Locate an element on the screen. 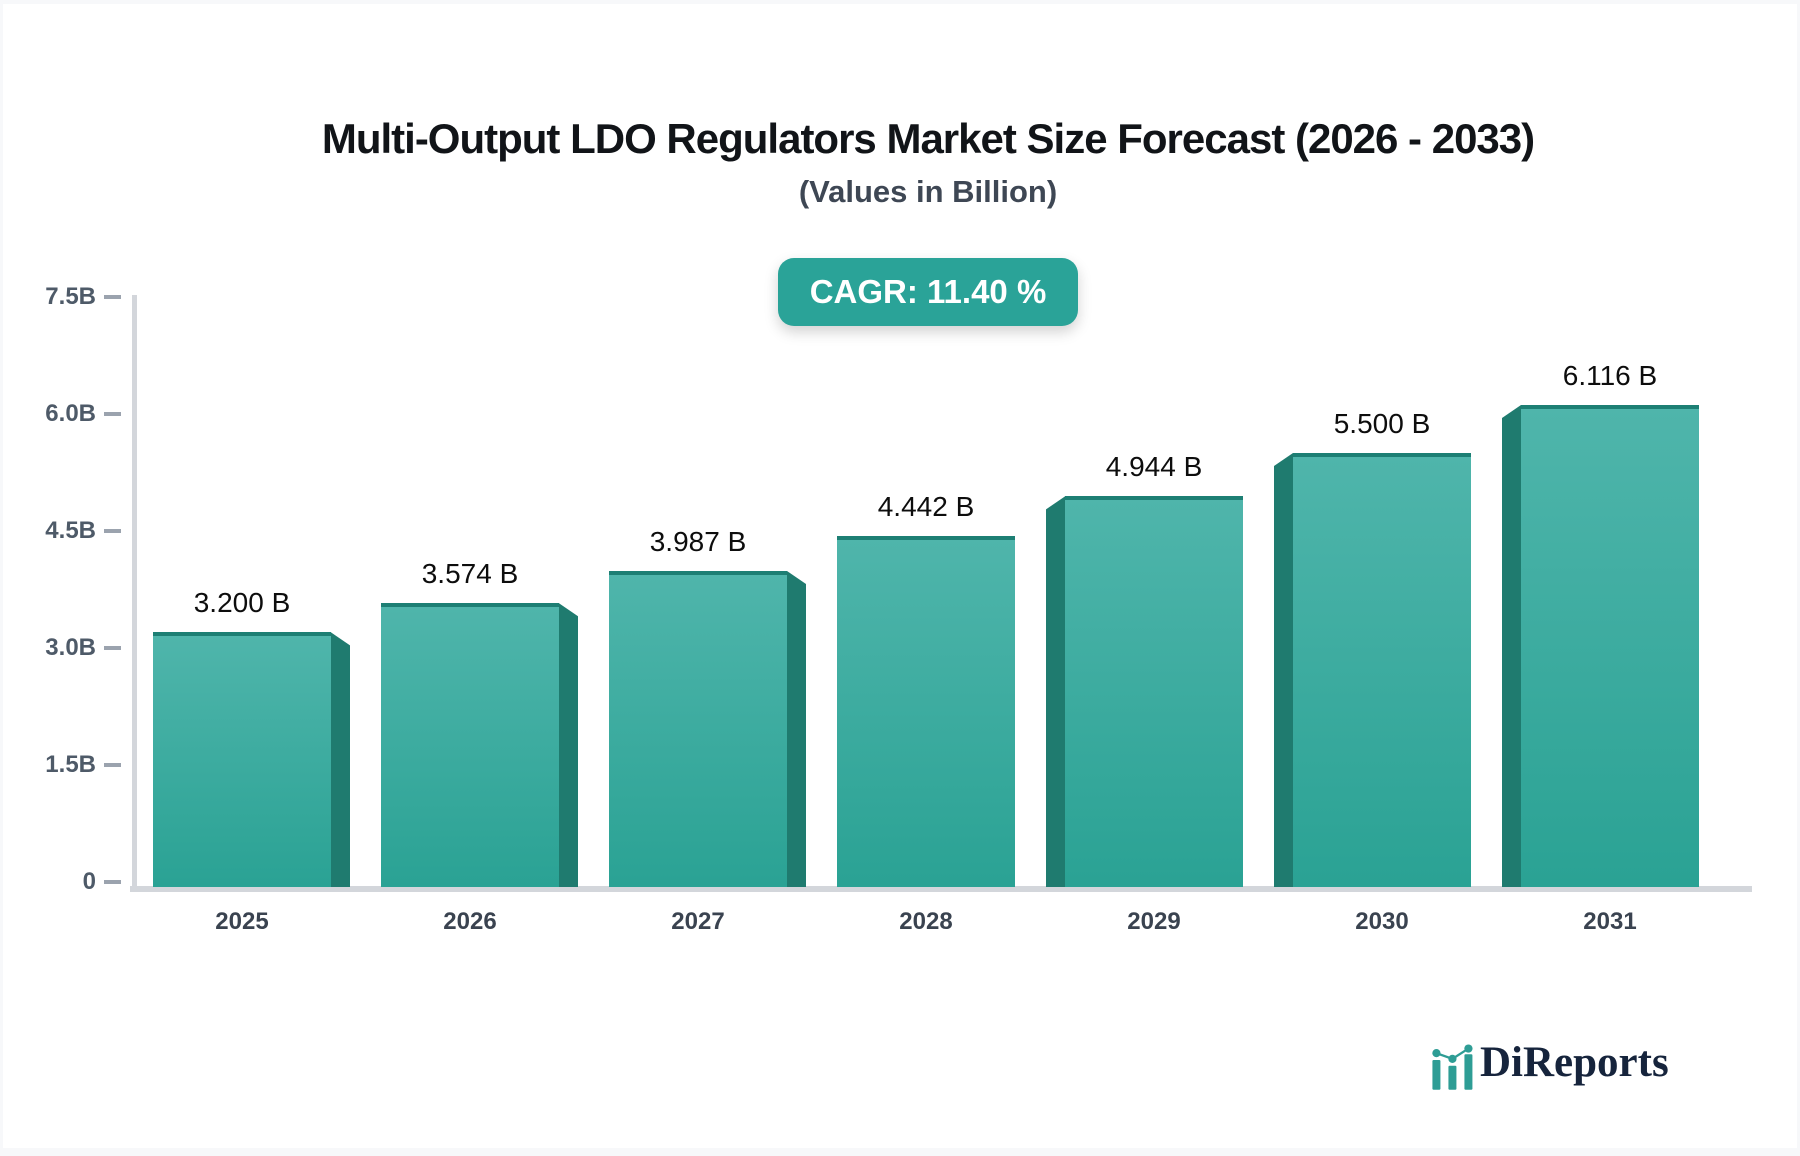 Image resolution: width=1800 pixels, height=1156 pixels. y-axis-tick-label: 1.5B is located at coordinates (70, 764).